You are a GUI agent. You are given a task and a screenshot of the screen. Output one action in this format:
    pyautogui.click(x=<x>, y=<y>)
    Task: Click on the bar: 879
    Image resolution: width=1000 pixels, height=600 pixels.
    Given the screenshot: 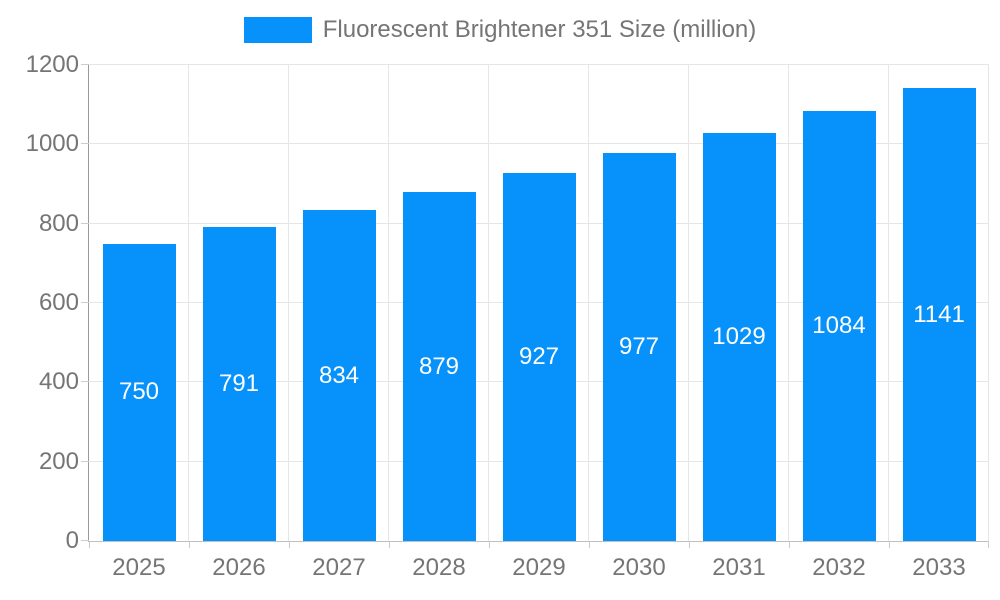 What is the action you would take?
    pyautogui.click(x=439, y=366)
    